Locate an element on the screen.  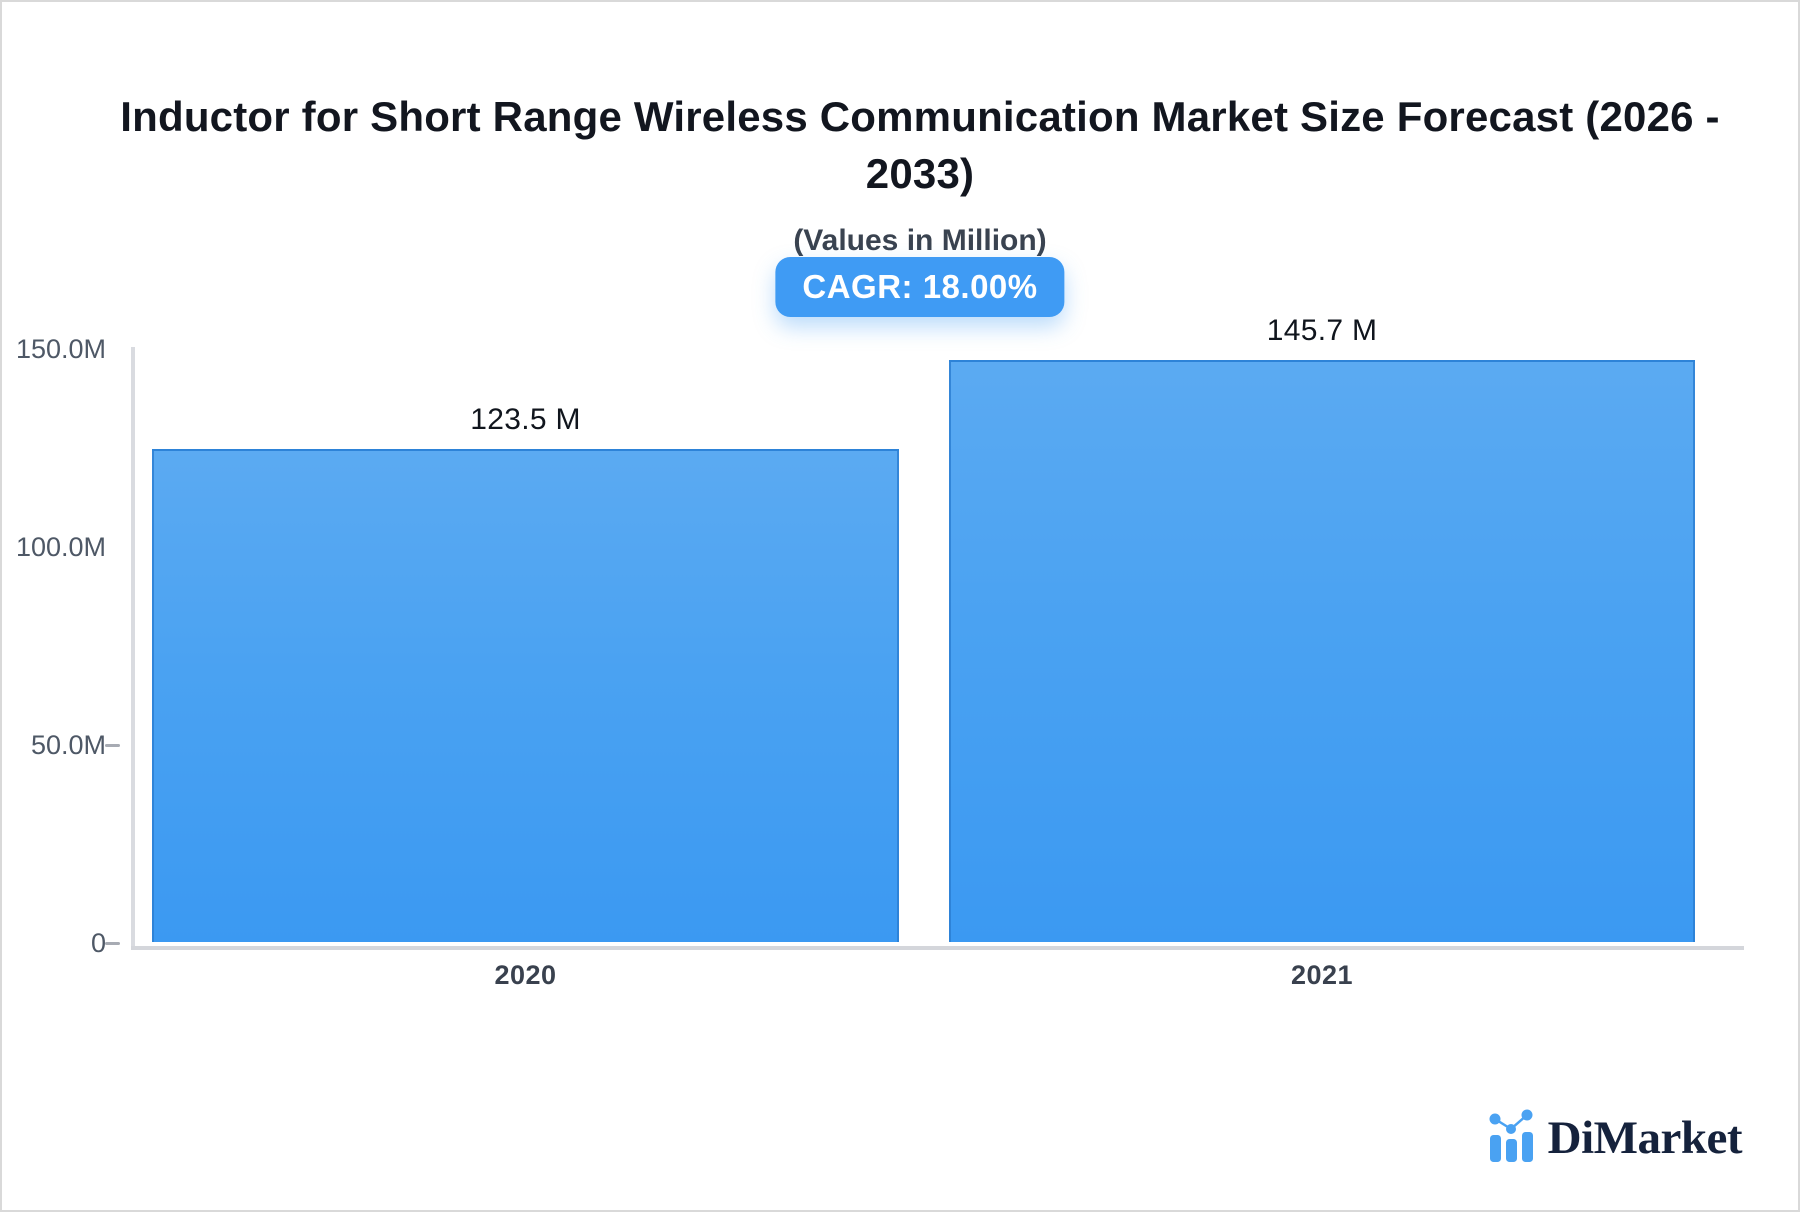
x-category-label-2020: 2020 is located at coordinates (525, 975).